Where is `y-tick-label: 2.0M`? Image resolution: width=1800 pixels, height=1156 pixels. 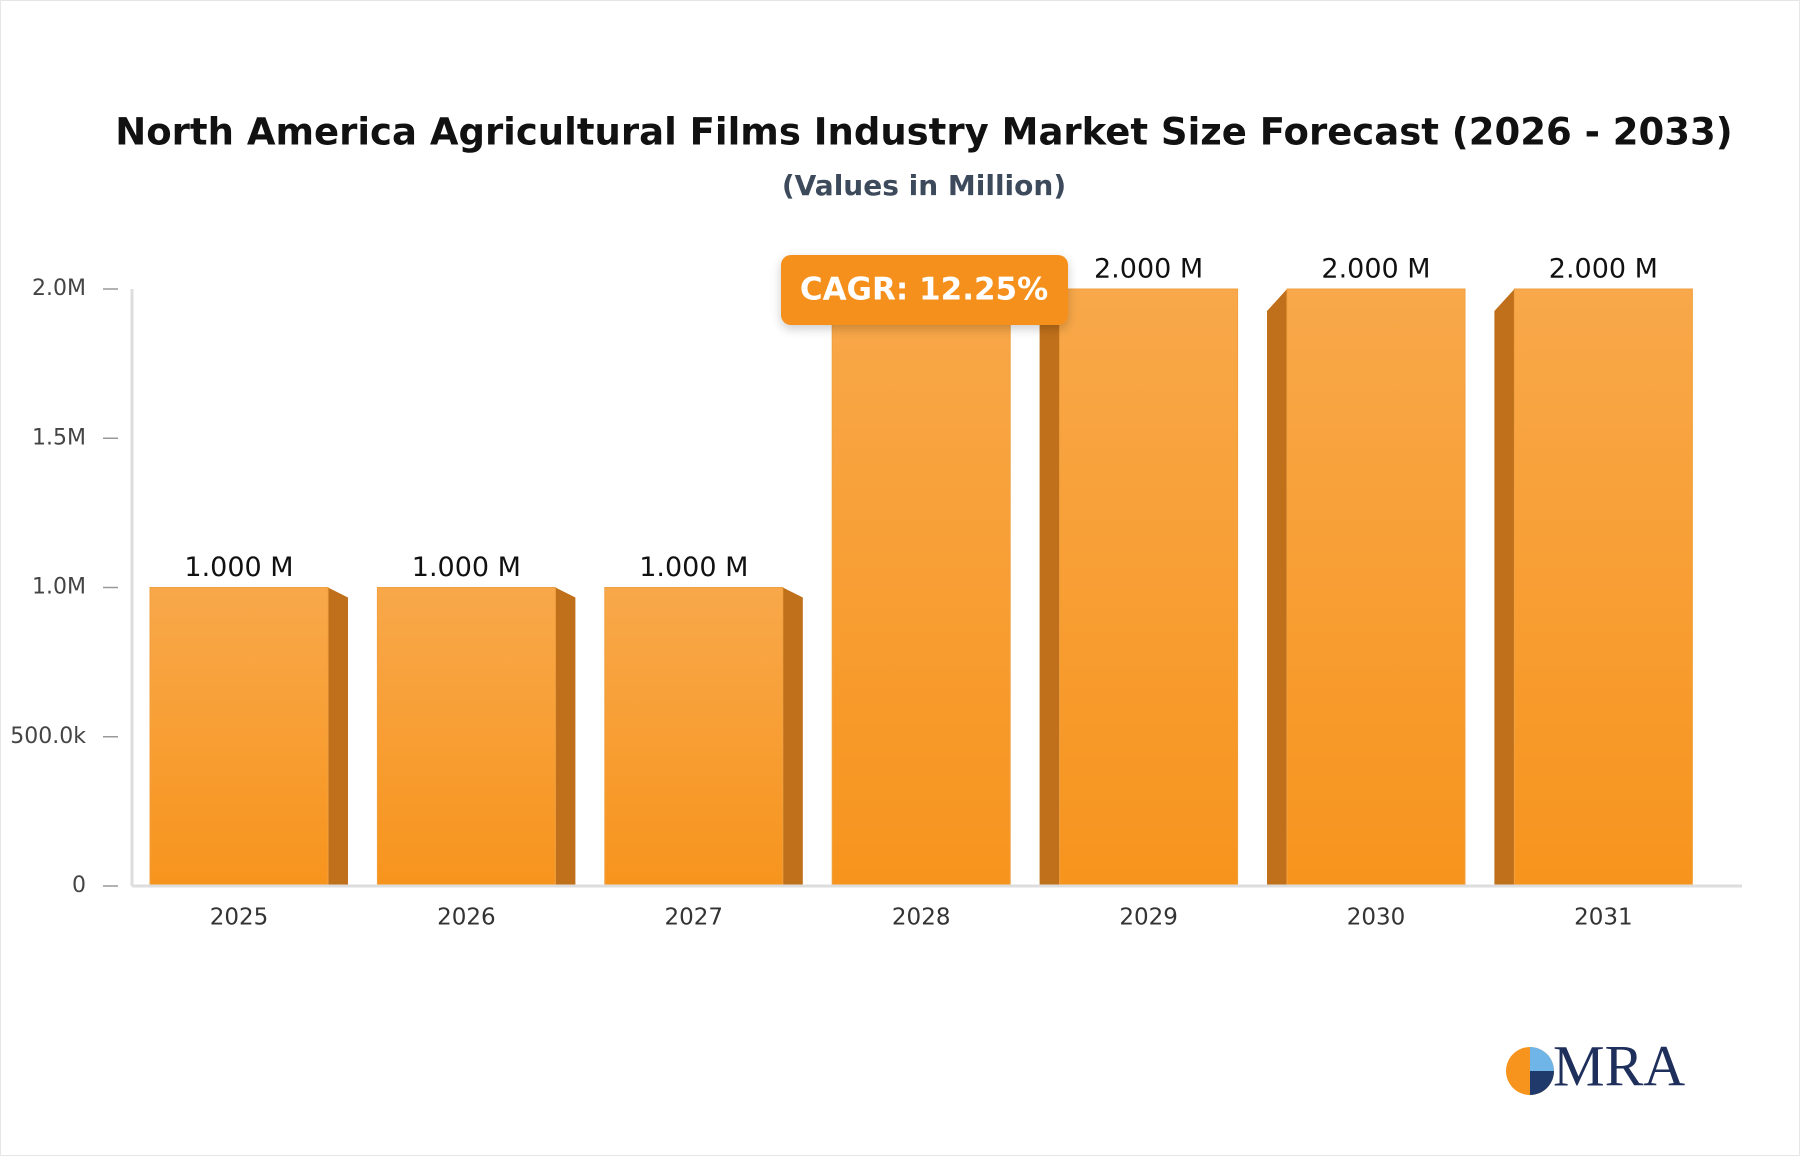
y-tick-label: 2.0M is located at coordinates (59, 288).